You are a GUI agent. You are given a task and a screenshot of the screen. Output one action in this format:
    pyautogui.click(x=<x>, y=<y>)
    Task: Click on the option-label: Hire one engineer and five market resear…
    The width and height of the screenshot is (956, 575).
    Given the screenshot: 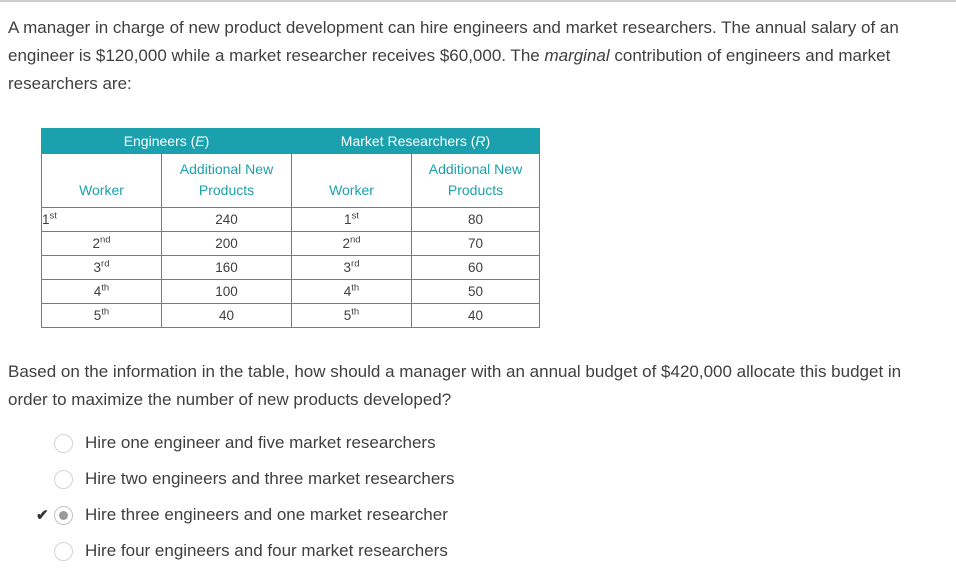 What is the action you would take?
    pyautogui.click(x=260, y=443)
    